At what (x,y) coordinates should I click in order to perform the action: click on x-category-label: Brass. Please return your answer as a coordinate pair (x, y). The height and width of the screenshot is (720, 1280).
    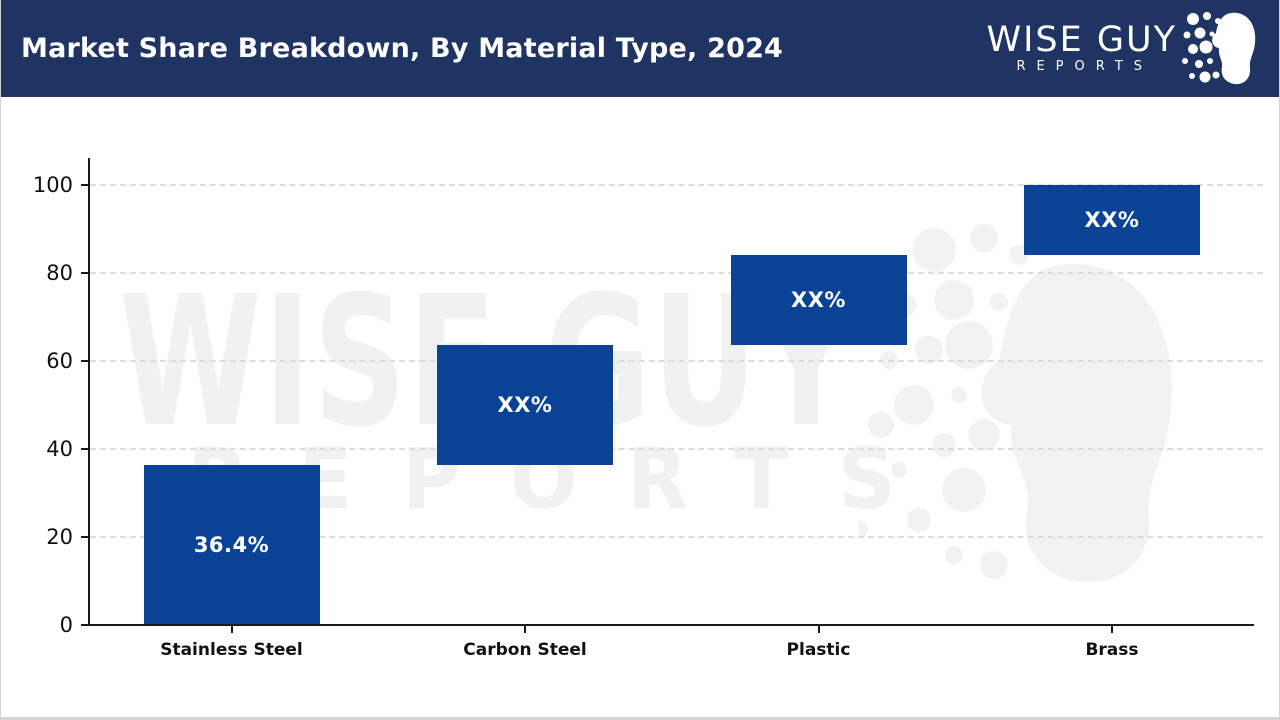
    Looking at the image, I should click on (1112, 650).